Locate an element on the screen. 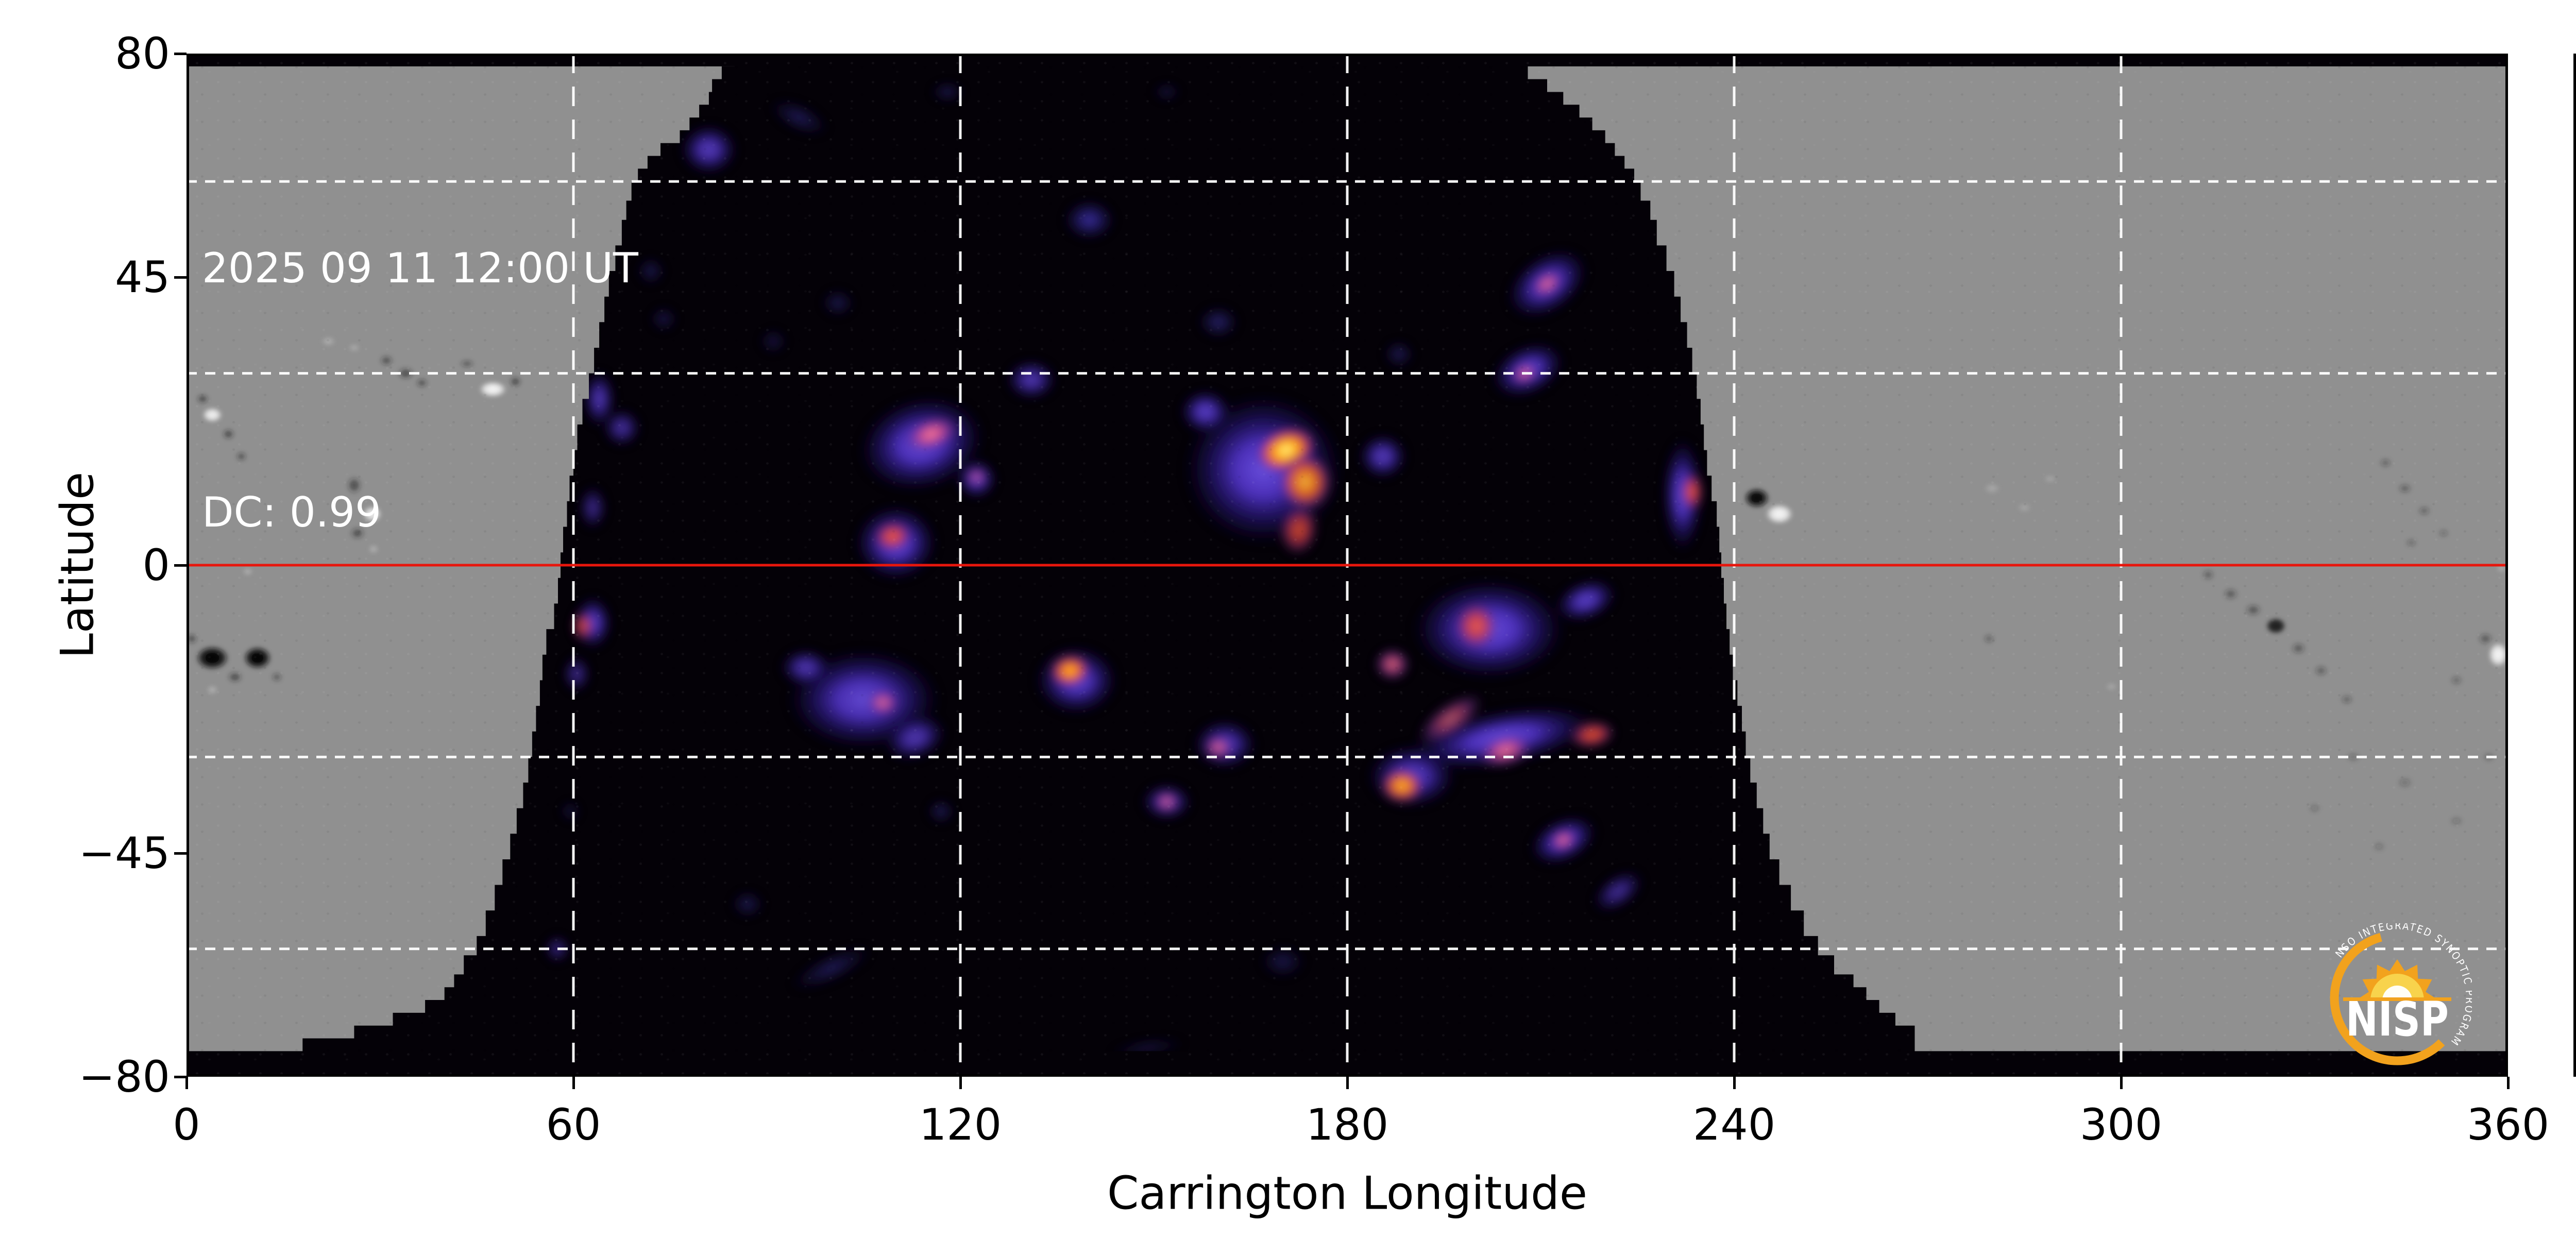 The height and width of the screenshot is (1238, 2576). y-axis-tick-label: 80 is located at coordinates (142, 53).